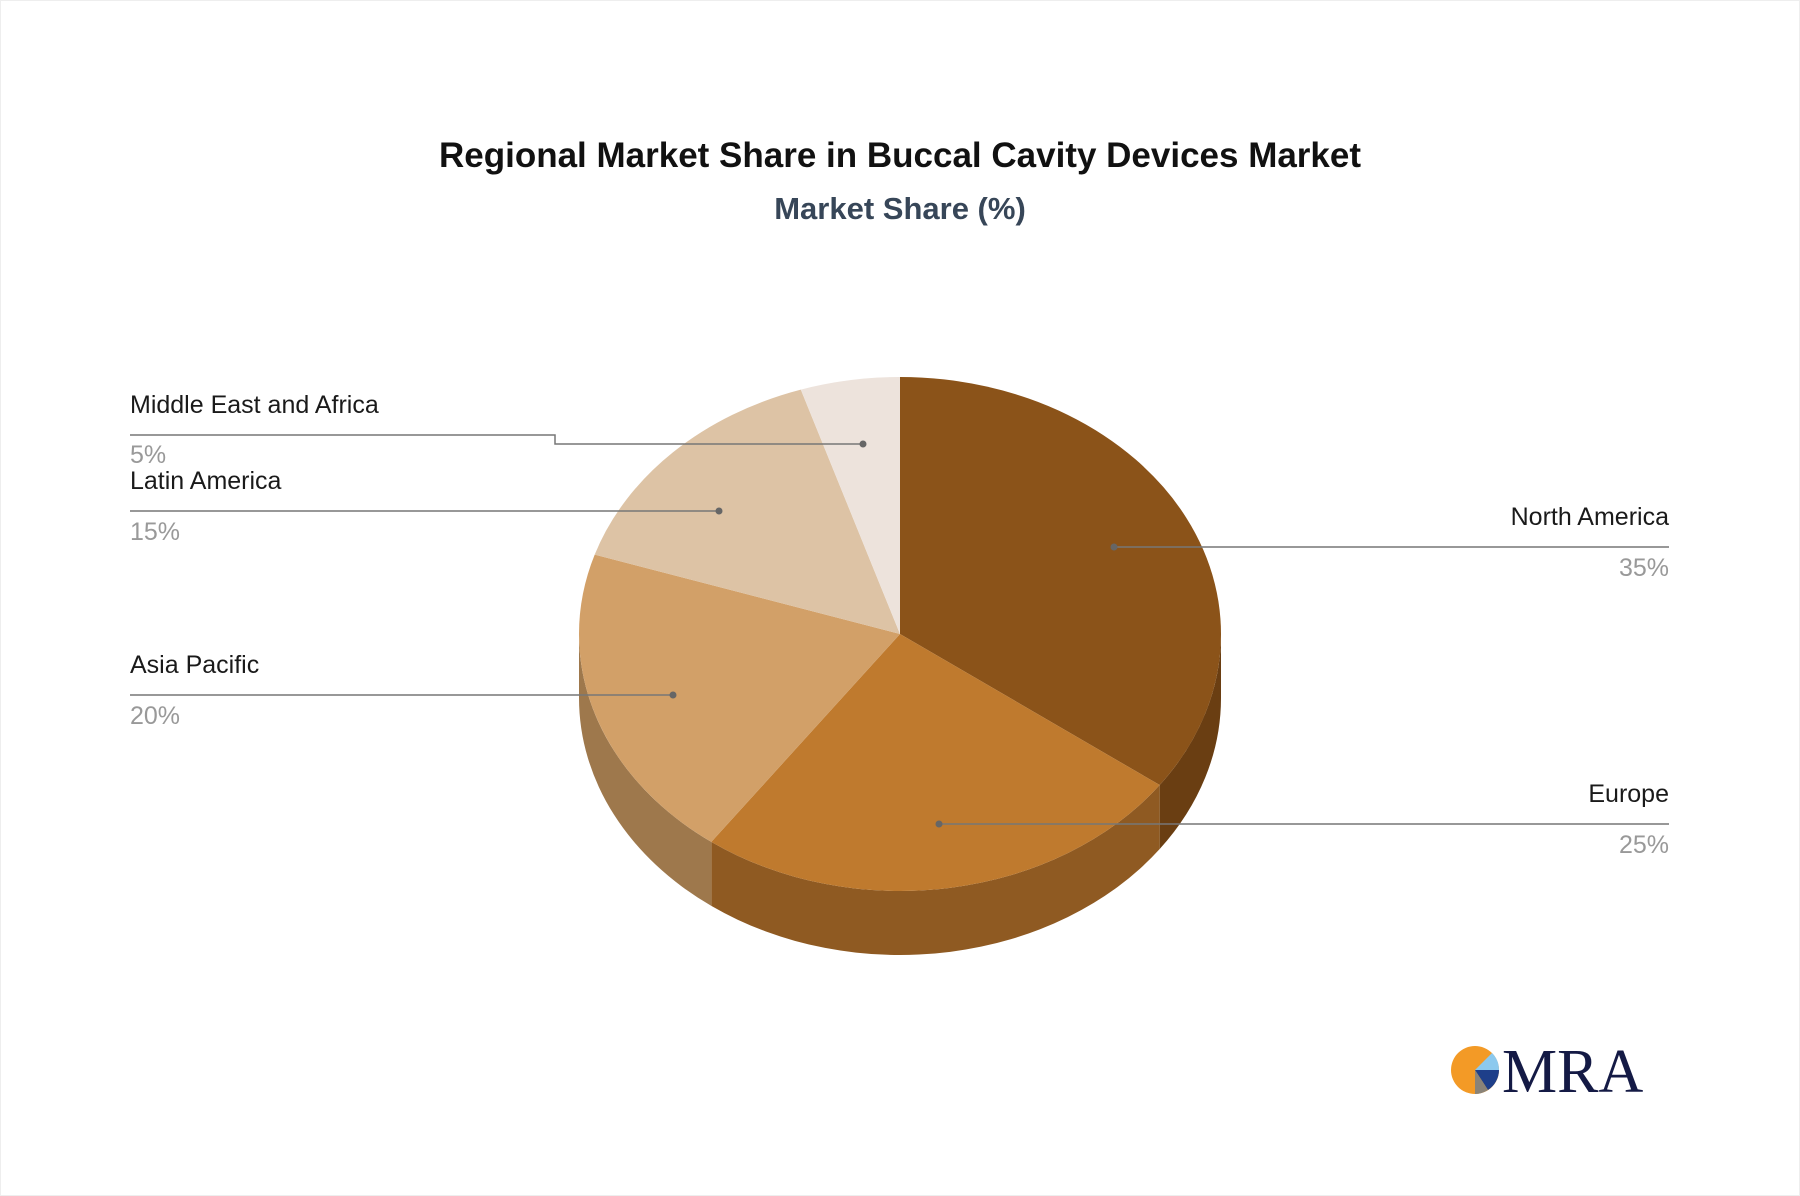 The image size is (1800, 1196). What do you see at coordinates (1190, 742) in the screenshot?
I see `pie-side-north-america` at bounding box center [1190, 742].